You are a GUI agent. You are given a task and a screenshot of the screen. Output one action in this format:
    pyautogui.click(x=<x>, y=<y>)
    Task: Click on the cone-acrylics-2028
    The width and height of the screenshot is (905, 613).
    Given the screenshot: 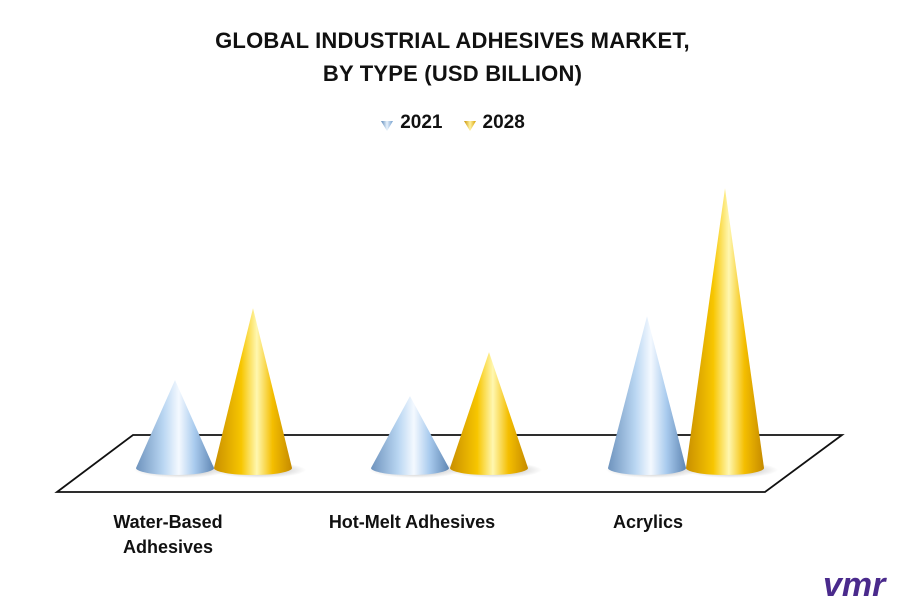 What is the action you would take?
    pyautogui.click(x=725, y=331)
    